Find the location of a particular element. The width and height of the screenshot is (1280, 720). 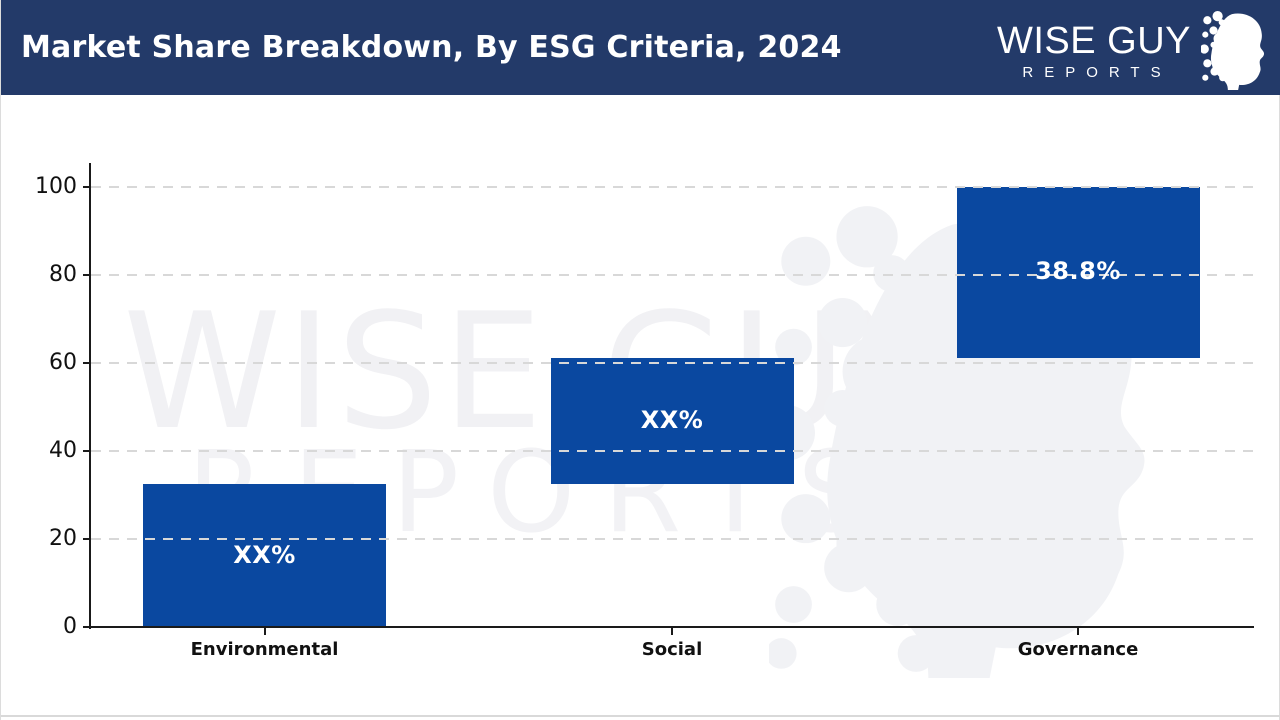

wiseguy-logo: WISE GUY REPORTS is located at coordinates (1133, 48).